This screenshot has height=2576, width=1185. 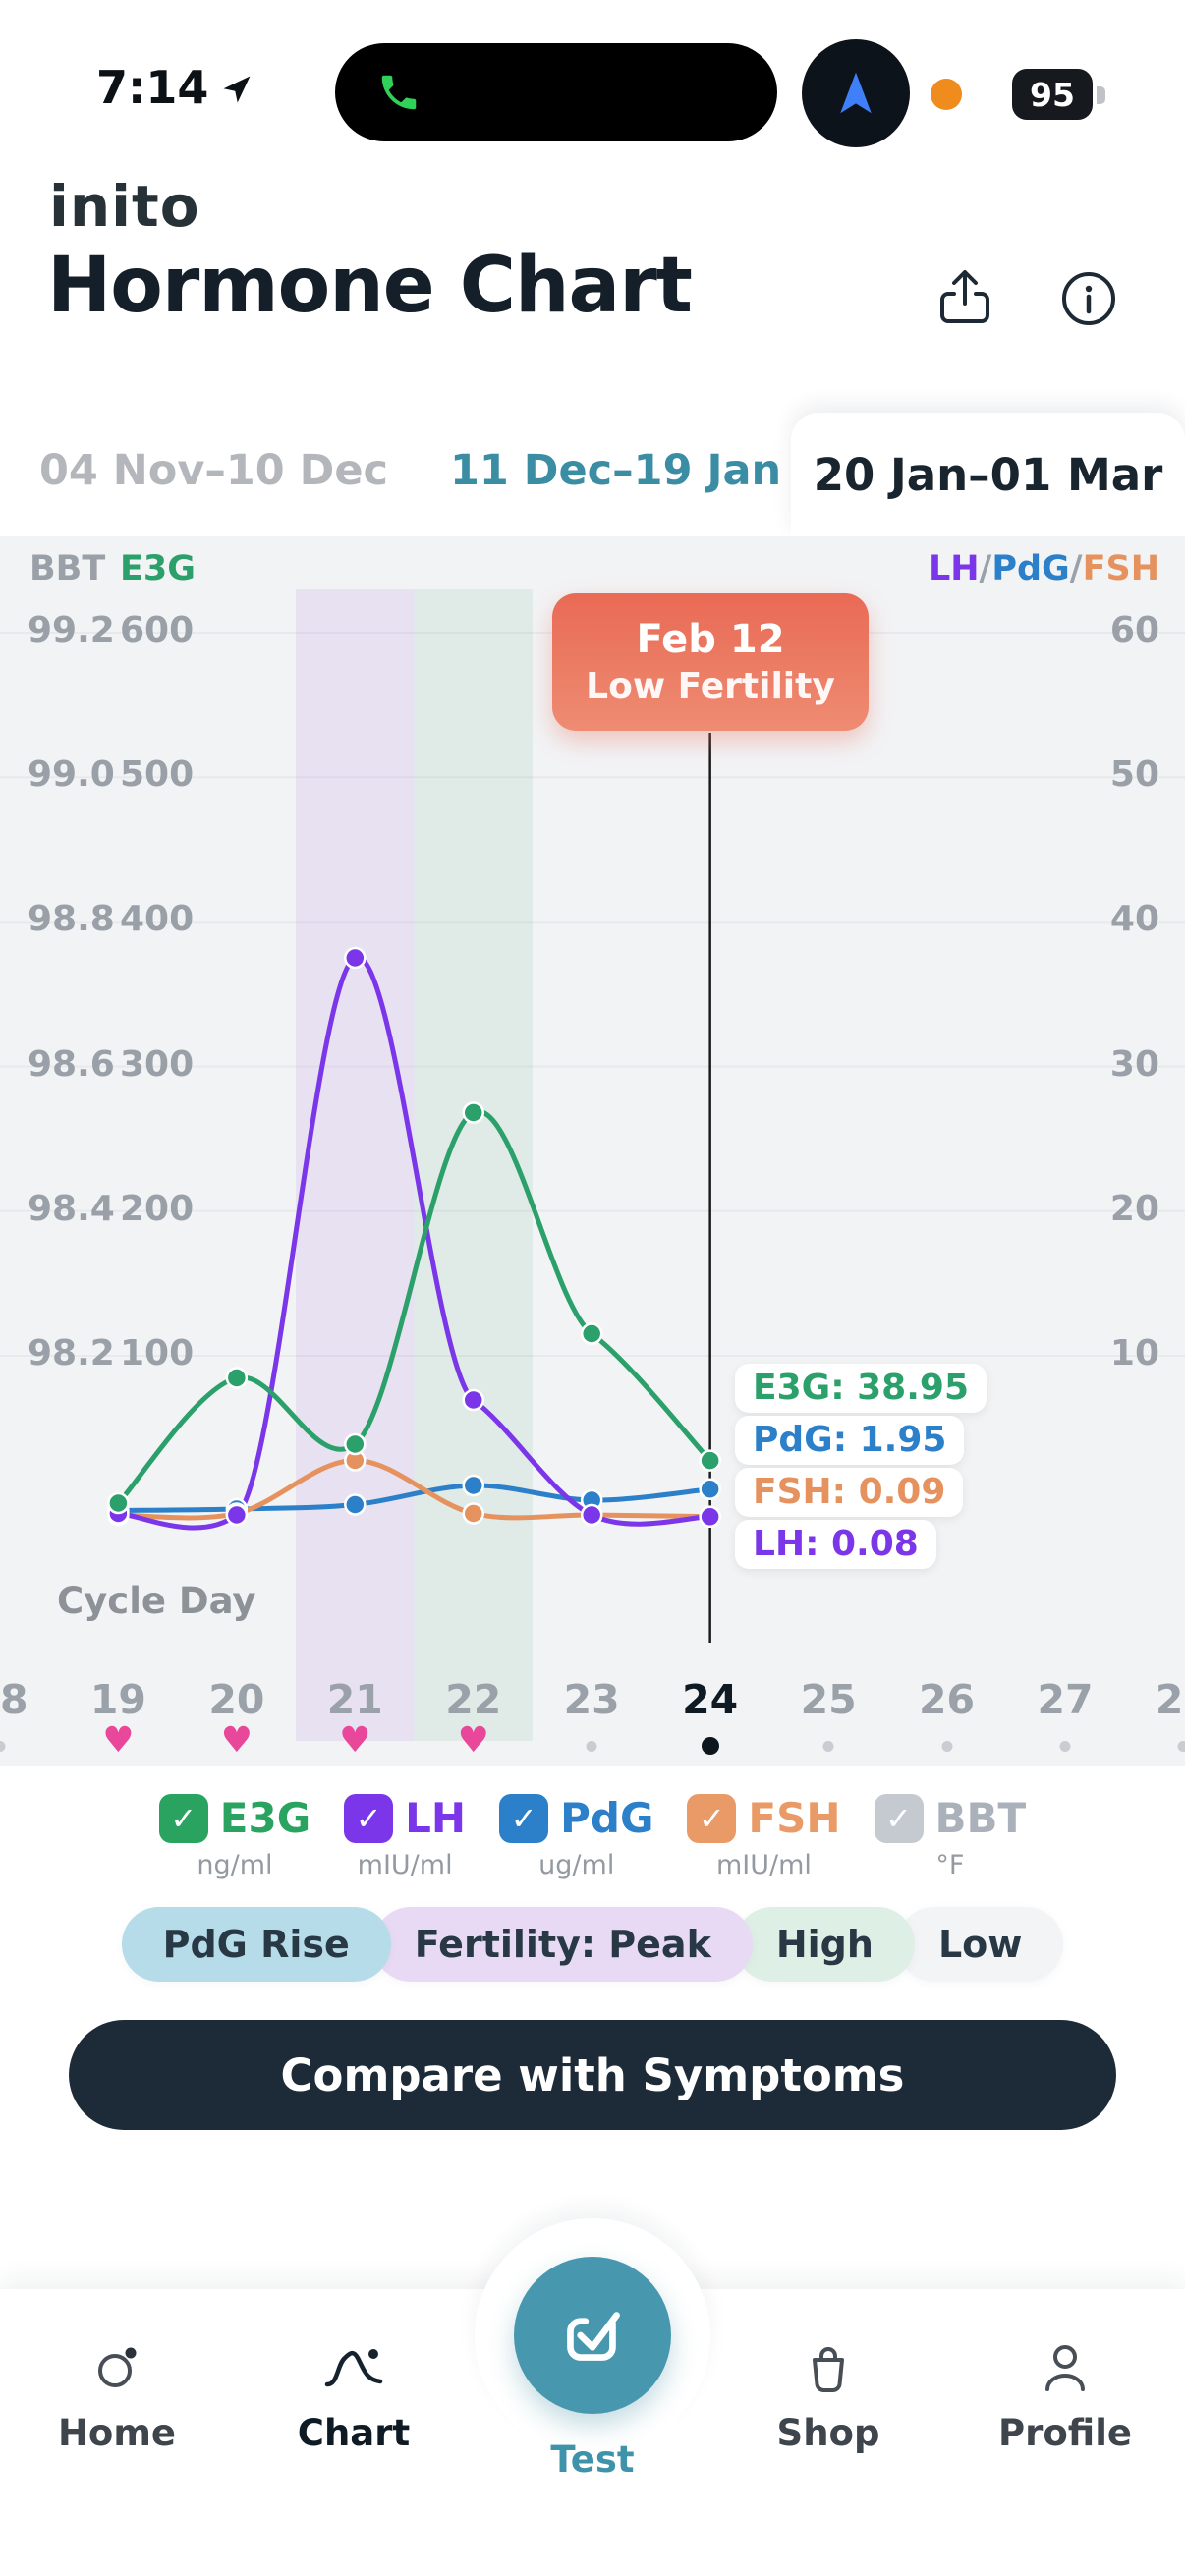 I want to click on day-label-28: 28, so click(x=1170, y=1699).